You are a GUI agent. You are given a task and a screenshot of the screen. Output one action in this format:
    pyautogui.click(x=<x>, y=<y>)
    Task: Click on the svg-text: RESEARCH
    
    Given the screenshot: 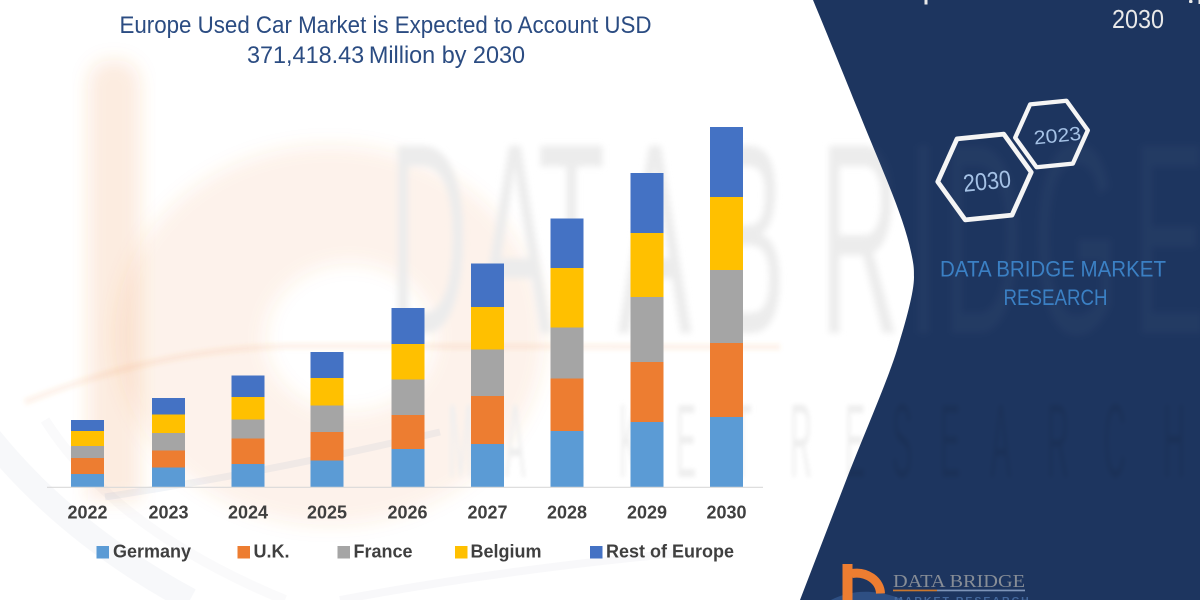 What is the action you would take?
    pyautogui.click(x=1056, y=297)
    